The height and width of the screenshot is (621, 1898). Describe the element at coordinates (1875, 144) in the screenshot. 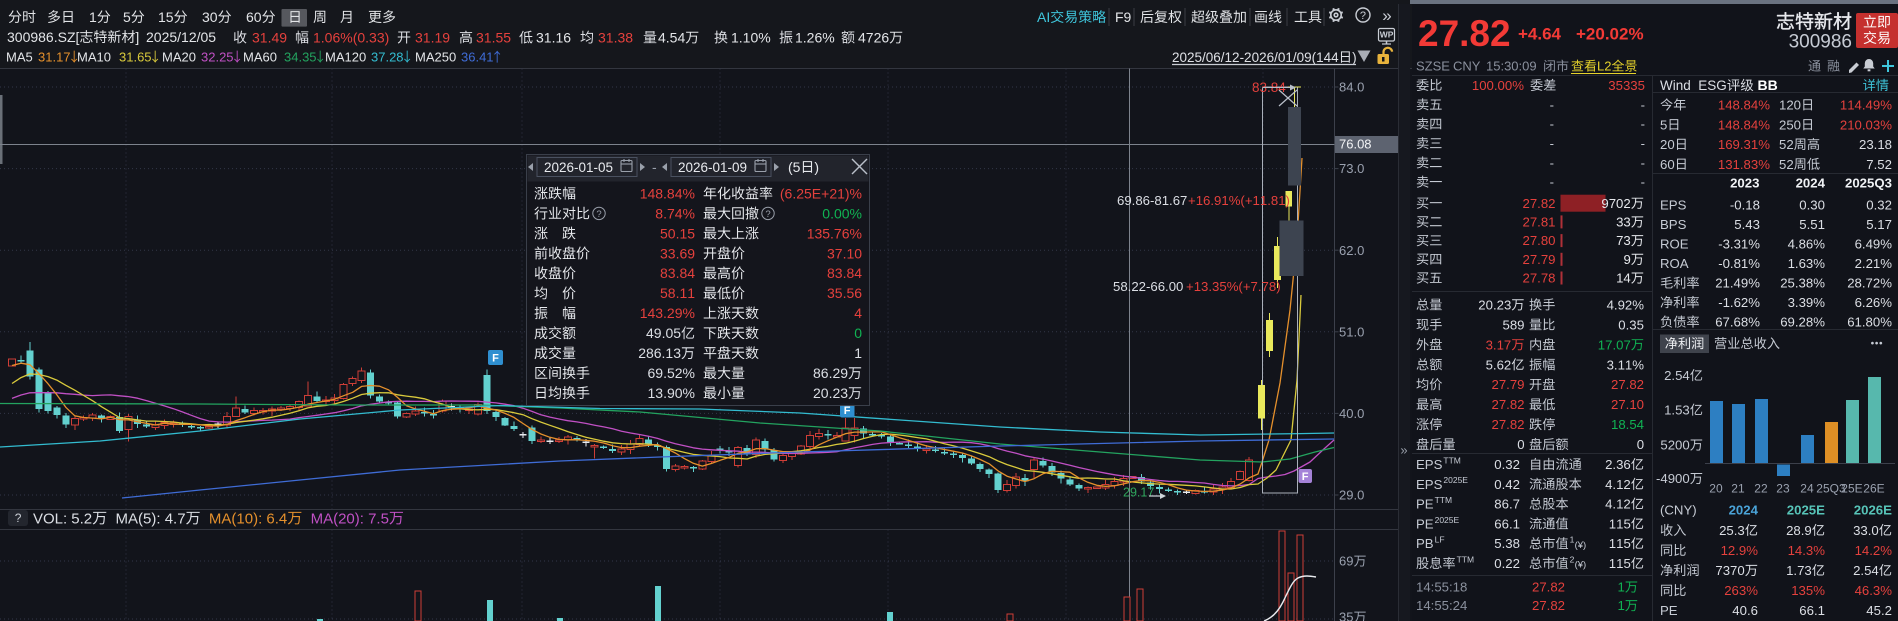

I see `svg-text: 23.18` at that location.